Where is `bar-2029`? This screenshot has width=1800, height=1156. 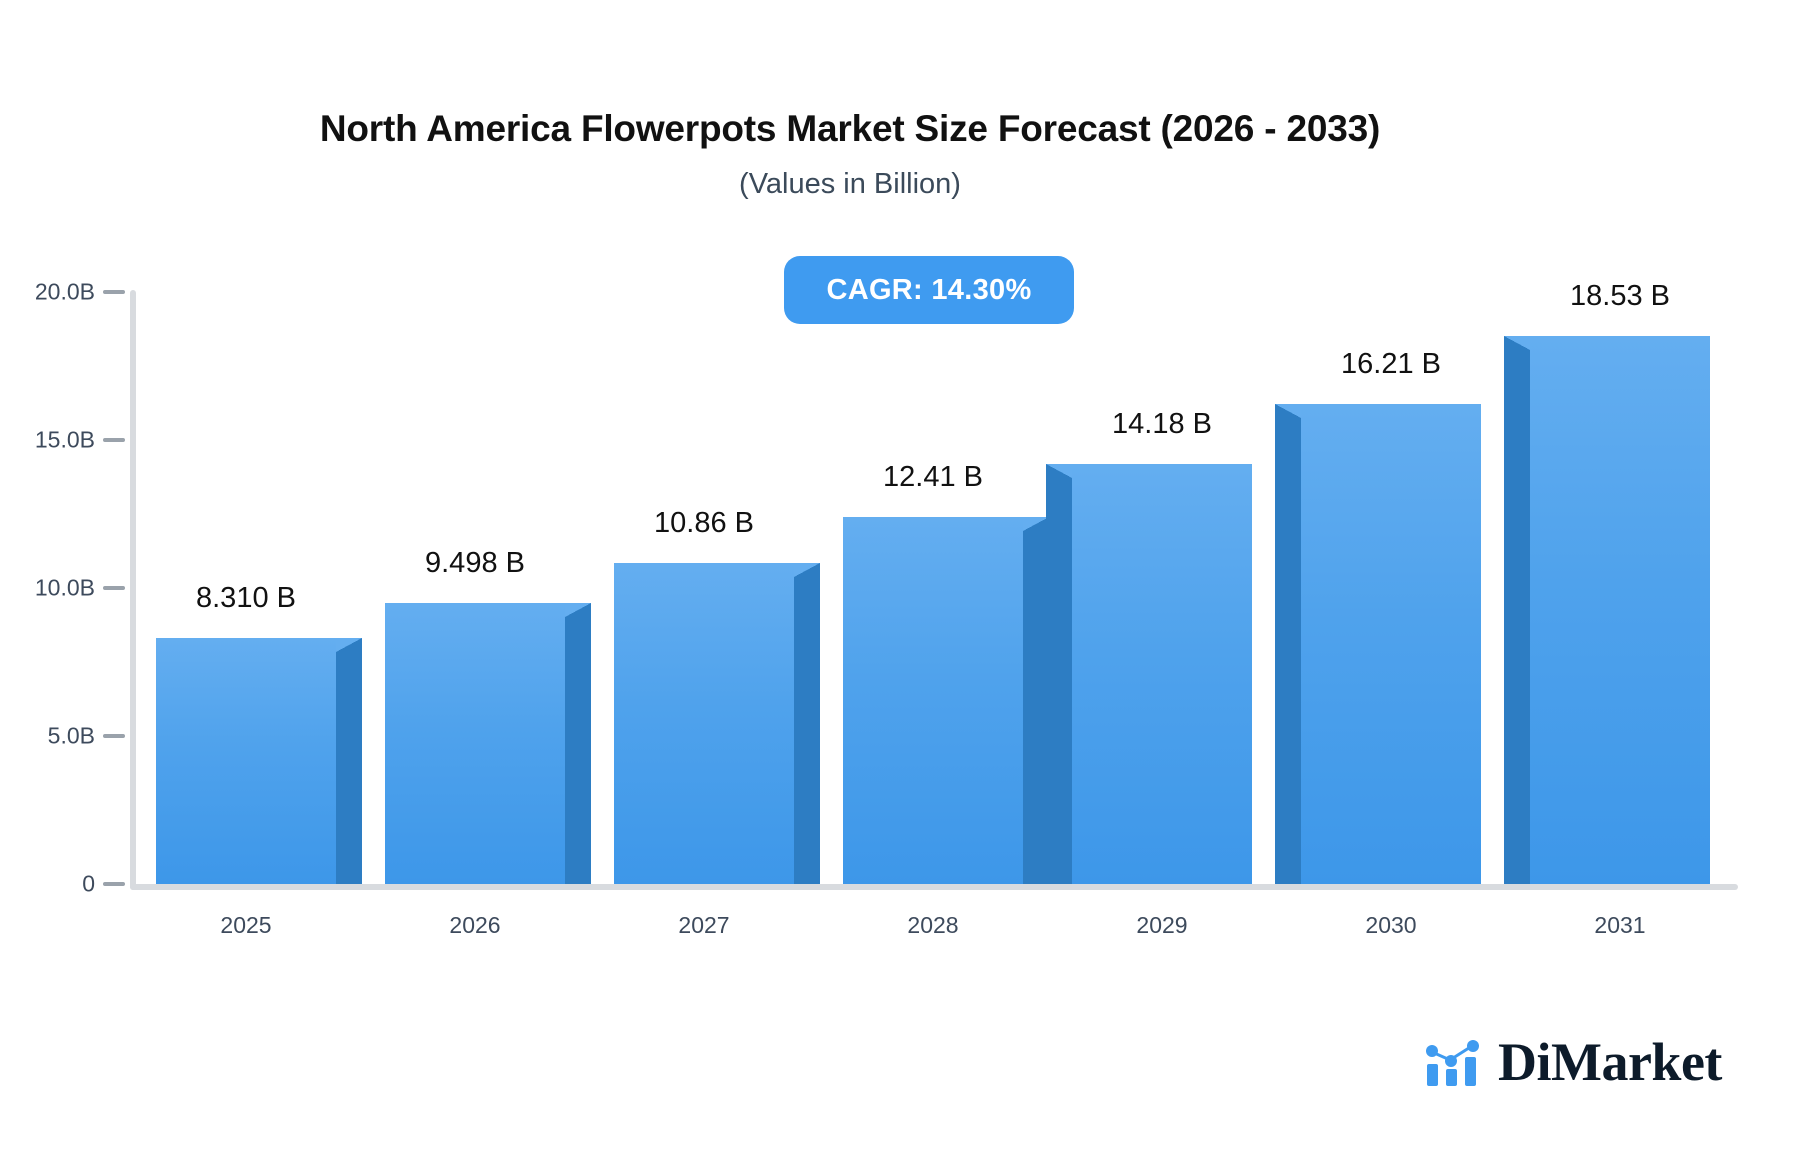
bar-2029 is located at coordinates (1149, 674).